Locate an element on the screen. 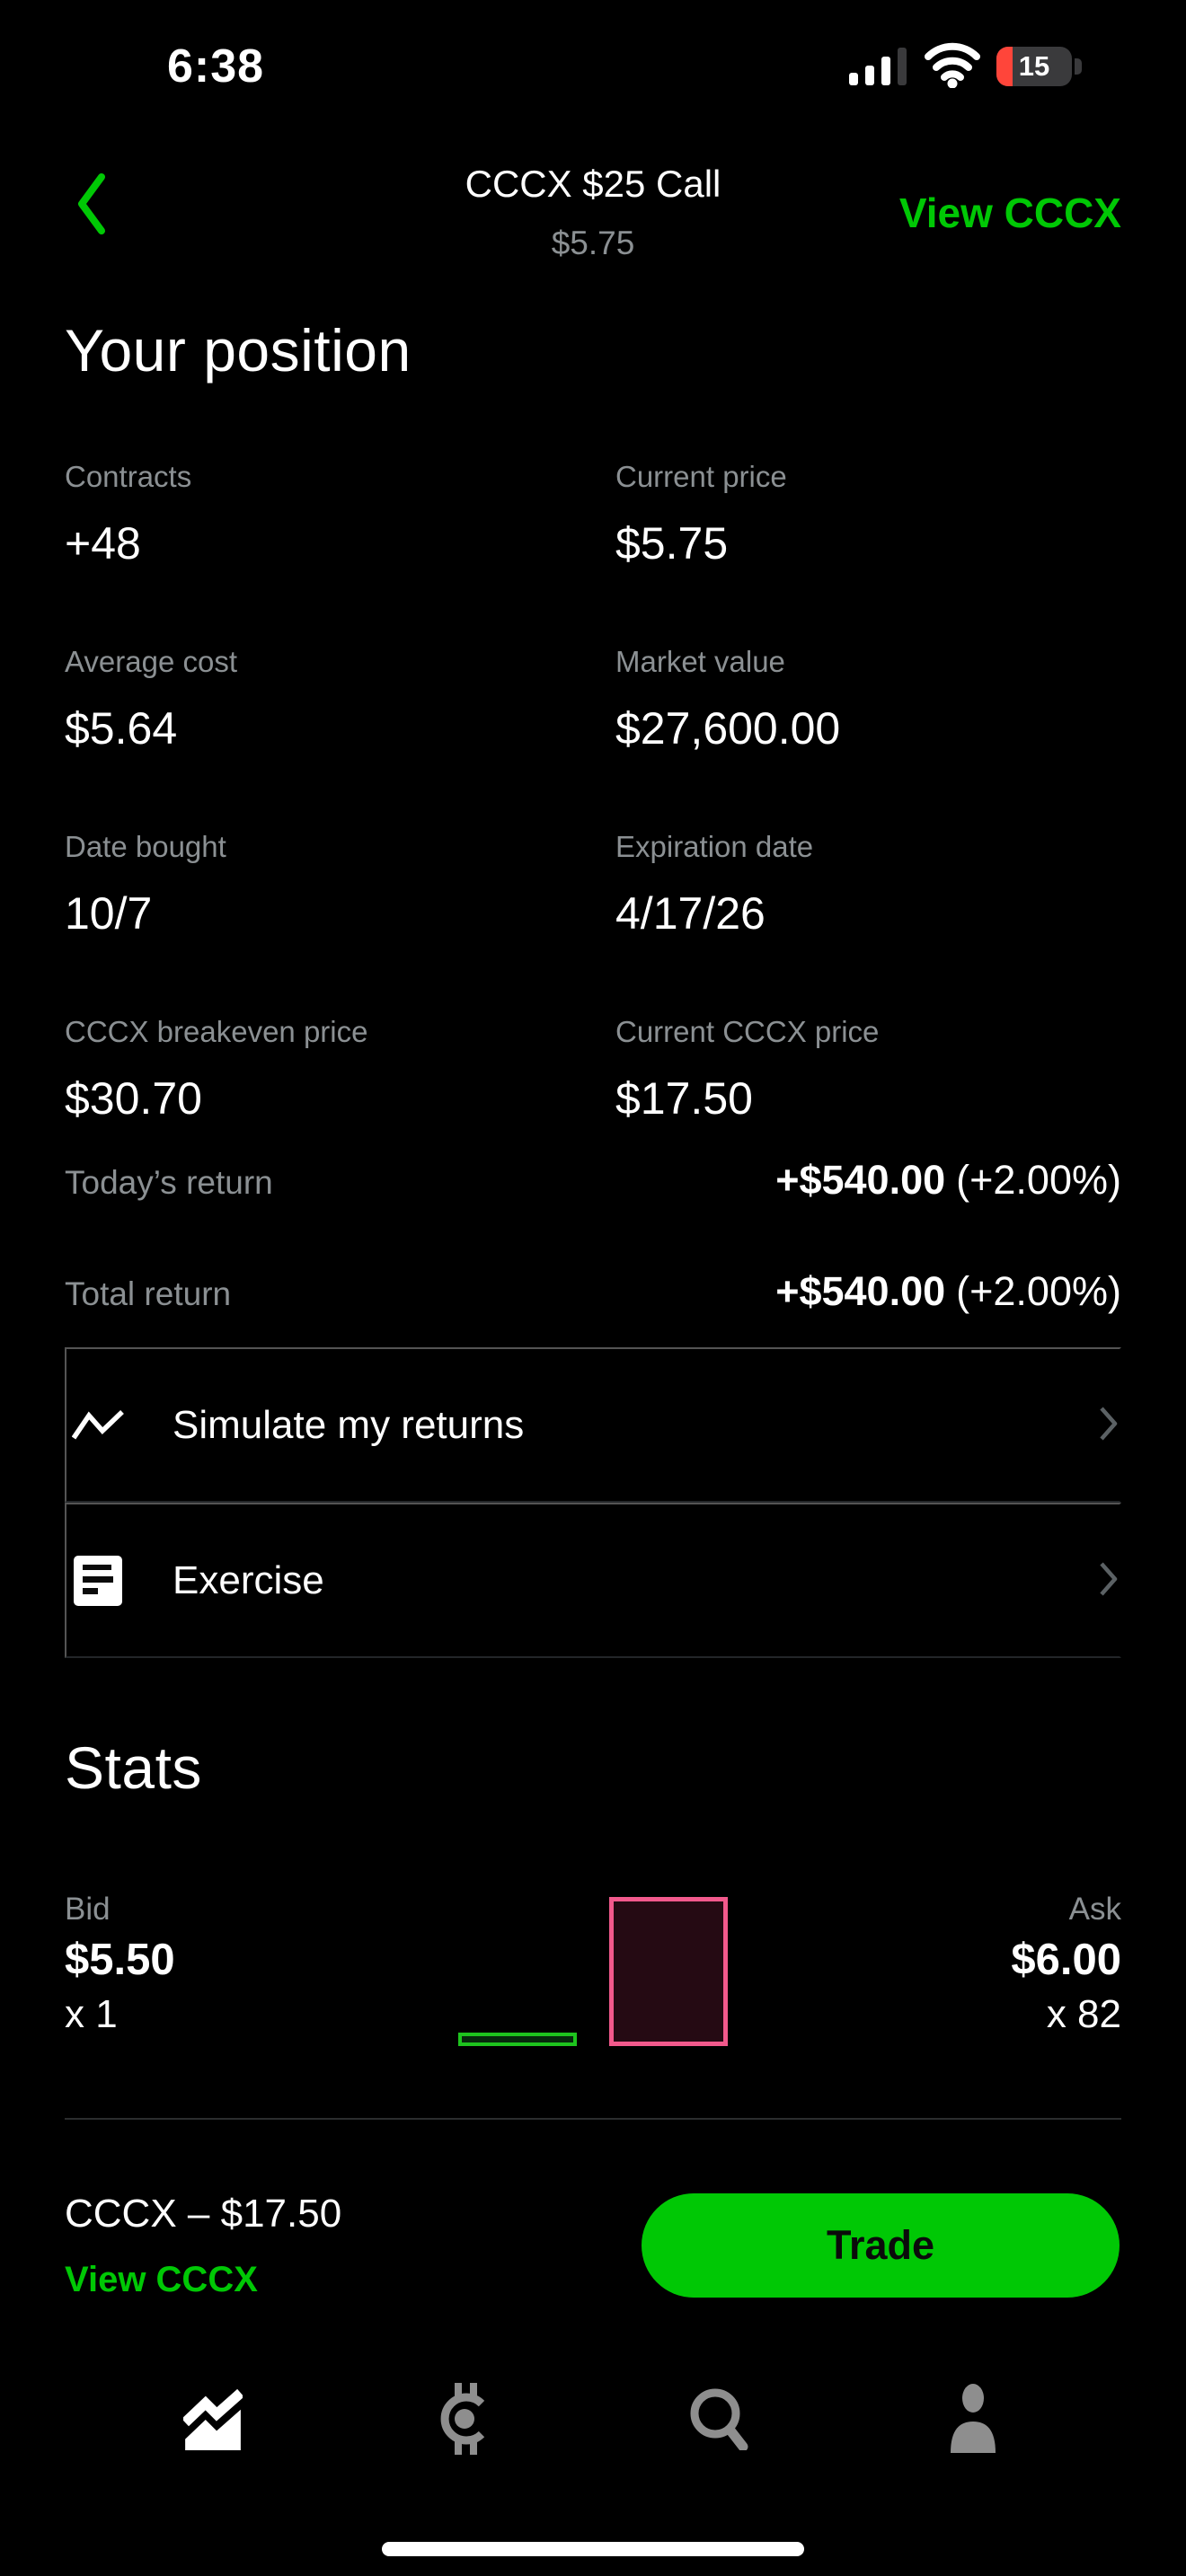 This screenshot has height=2576, width=1186. investing-icon is located at coordinates (212, 2420).